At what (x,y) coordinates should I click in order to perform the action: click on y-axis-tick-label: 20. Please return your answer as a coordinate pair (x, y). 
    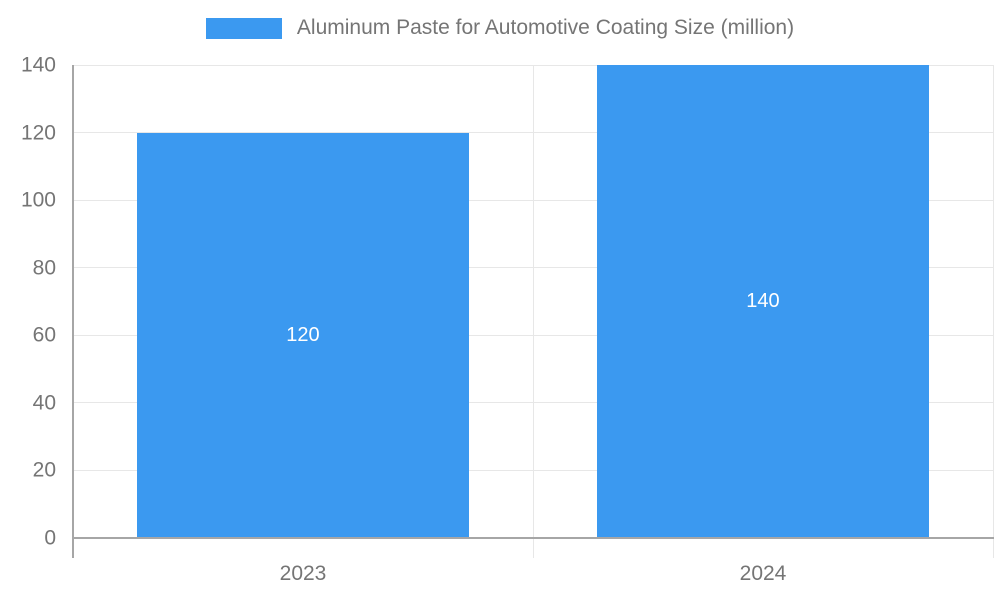
    Looking at the image, I should click on (44, 470).